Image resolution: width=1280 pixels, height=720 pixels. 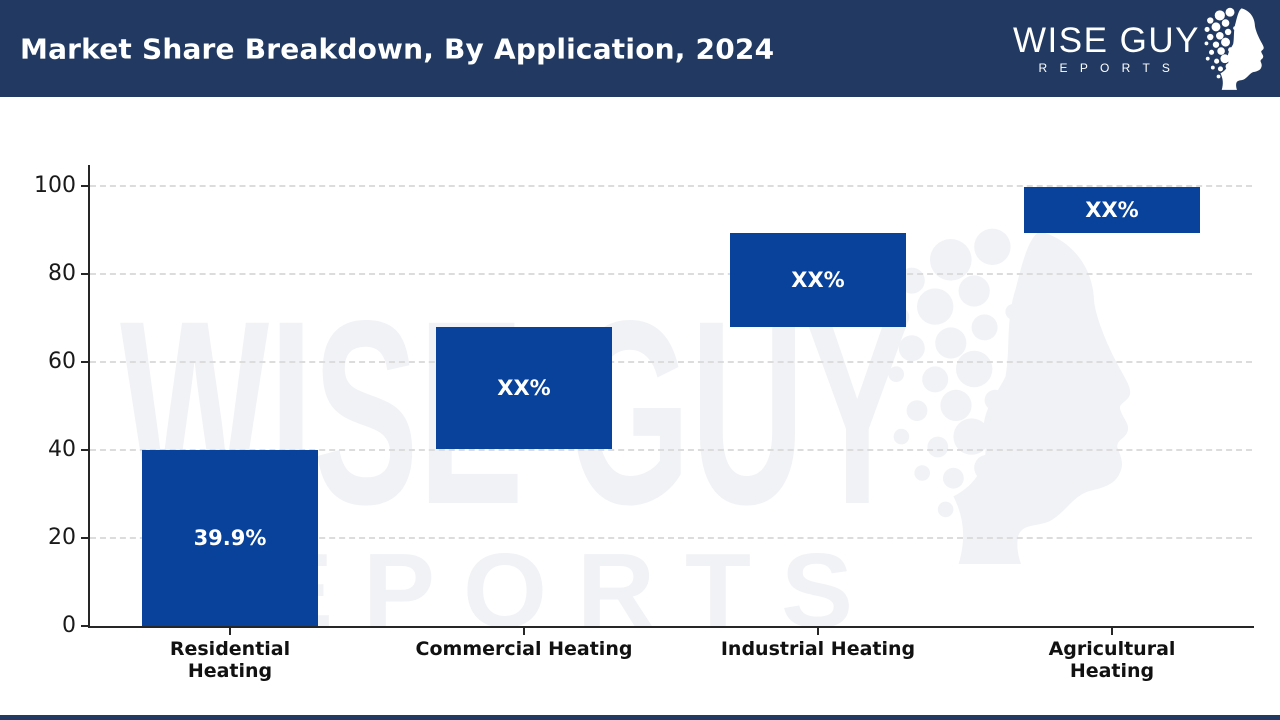 I want to click on bar-4: XX%, so click(x=1112, y=209).